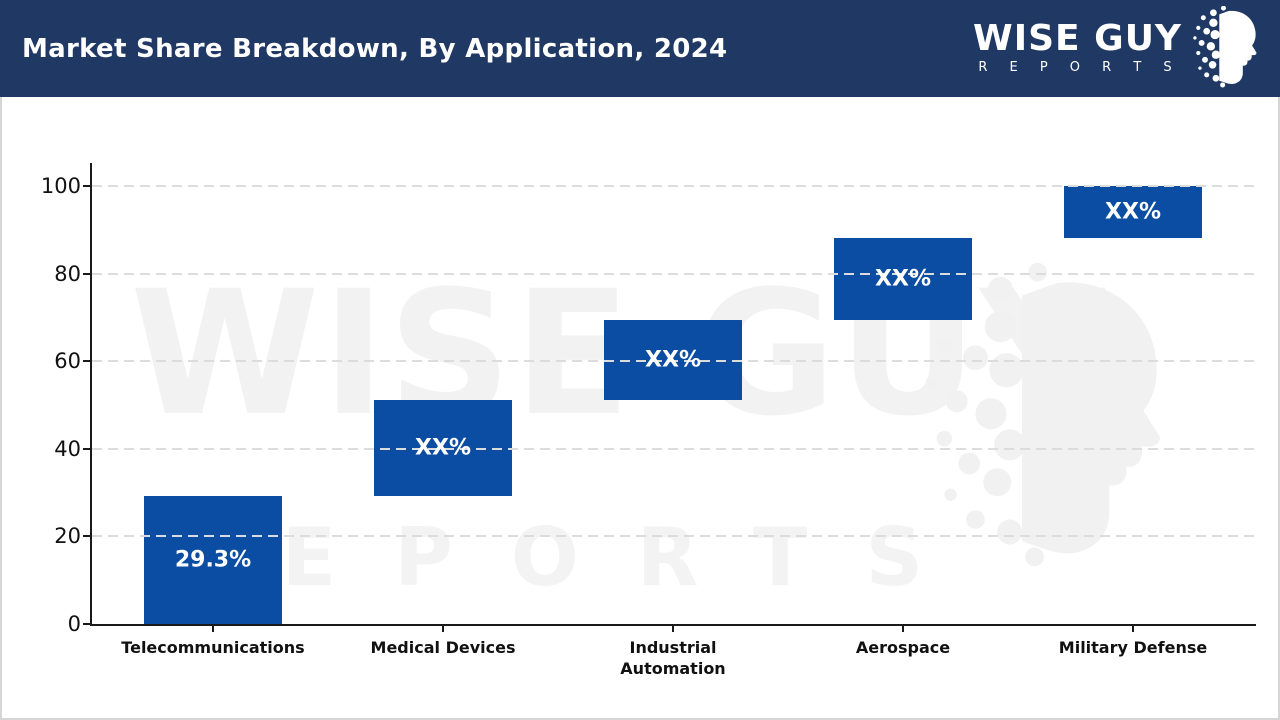 The width and height of the screenshot is (1280, 720). What do you see at coordinates (1133, 647) in the screenshot?
I see `x-category-label: Military Defense` at bounding box center [1133, 647].